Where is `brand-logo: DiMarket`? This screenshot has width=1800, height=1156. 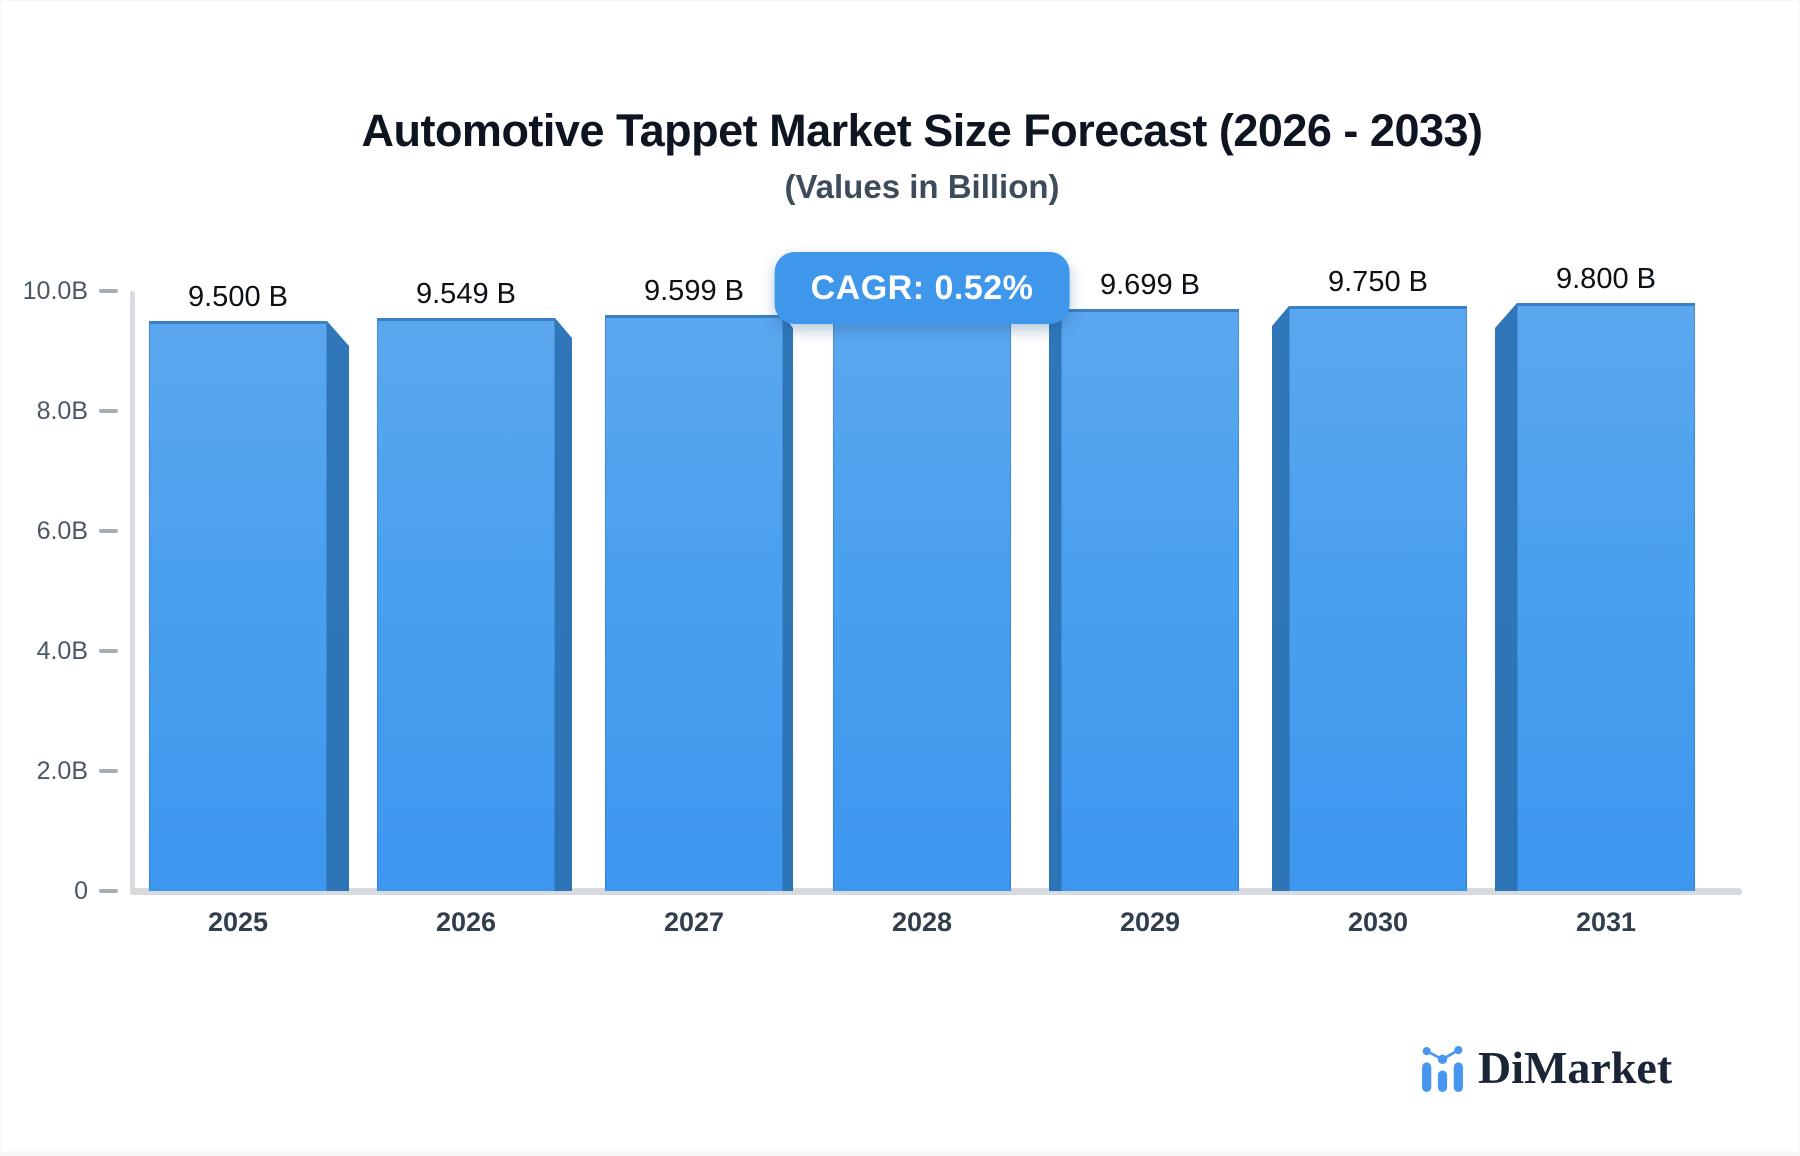
brand-logo: DiMarket is located at coordinates (1546, 1068).